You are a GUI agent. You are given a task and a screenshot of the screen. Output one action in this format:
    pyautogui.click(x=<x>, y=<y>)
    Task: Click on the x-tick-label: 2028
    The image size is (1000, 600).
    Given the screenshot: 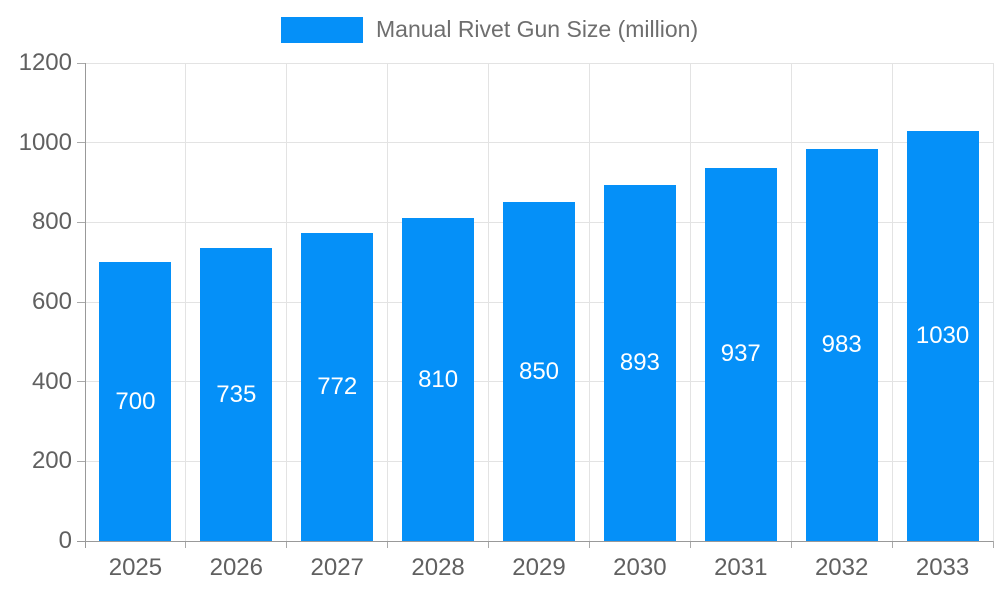 What is the action you would take?
    pyautogui.click(x=438, y=567)
    